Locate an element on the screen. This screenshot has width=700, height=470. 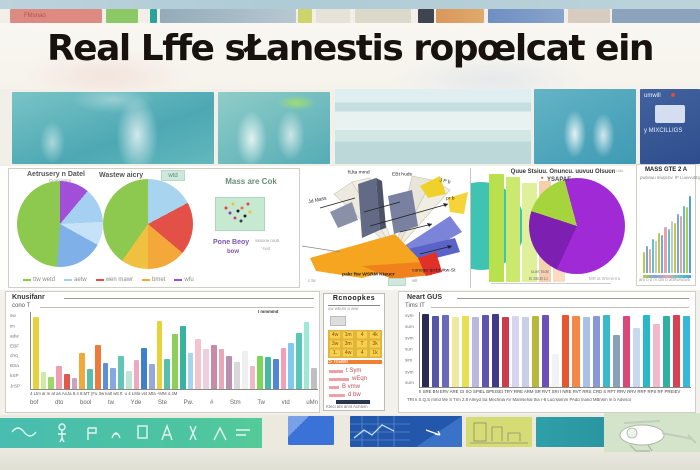
list-item: 1m is located at coordinates (348, 335).